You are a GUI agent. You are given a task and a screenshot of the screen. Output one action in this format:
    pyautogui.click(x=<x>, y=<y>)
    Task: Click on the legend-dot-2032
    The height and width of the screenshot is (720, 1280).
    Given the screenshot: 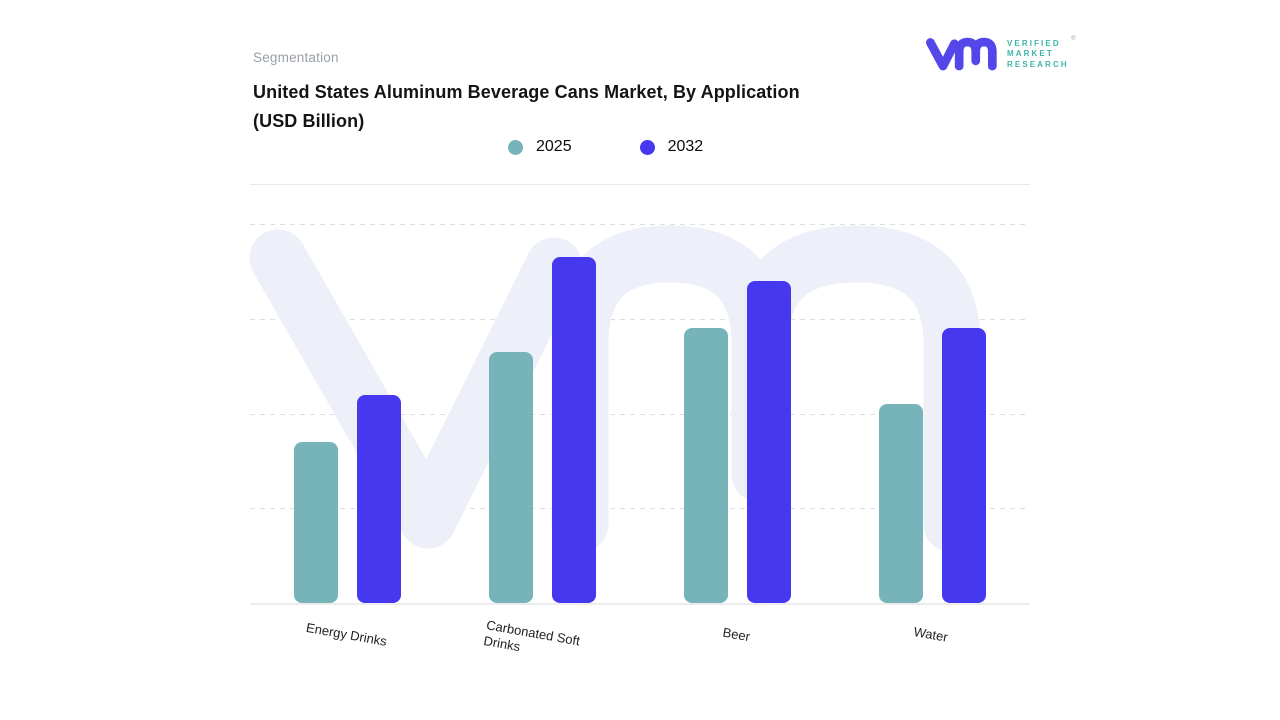 What is the action you would take?
    pyautogui.click(x=647, y=147)
    